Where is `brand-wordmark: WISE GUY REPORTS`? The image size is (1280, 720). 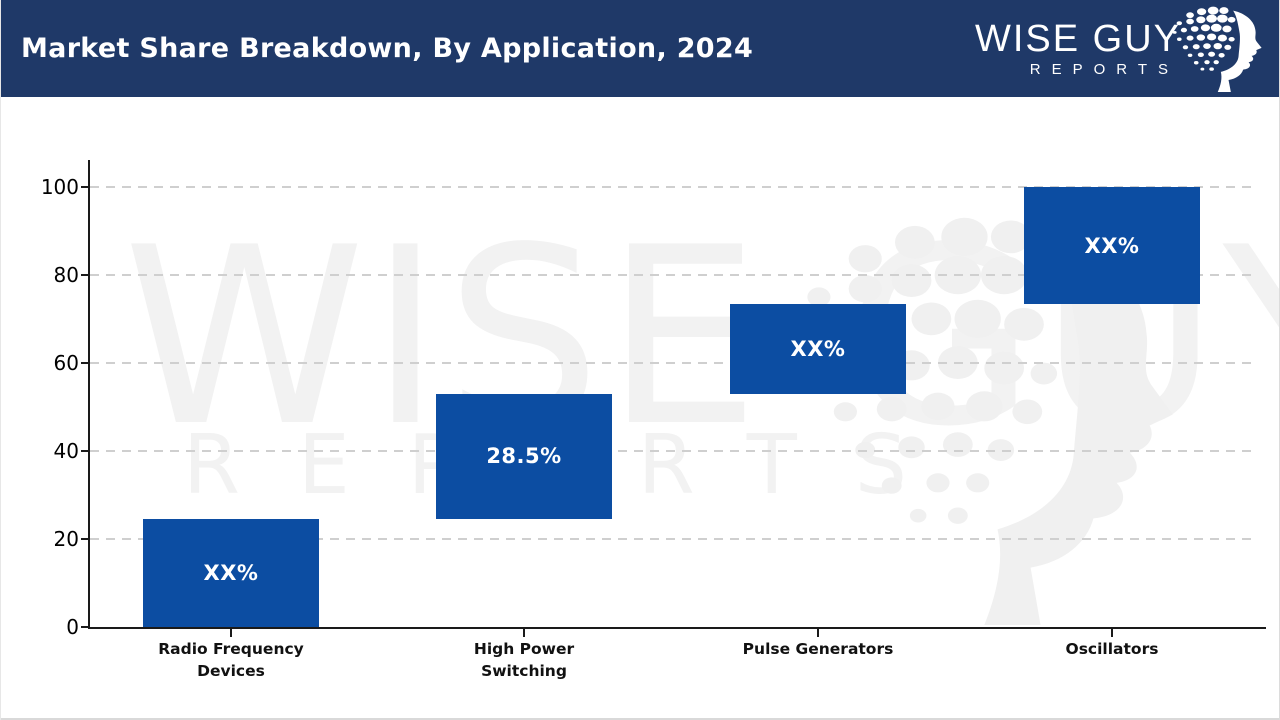 brand-wordmark: WISE GUY REPORTS is located at coordinates (1078, 49).